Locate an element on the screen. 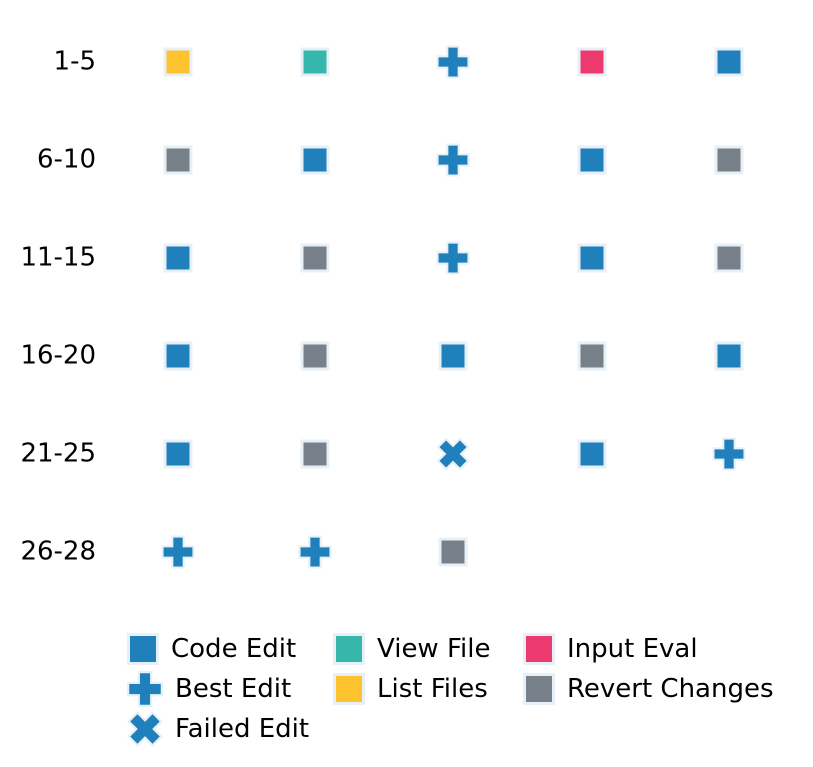 Image resolution: width=813 pixels, height=767 pixels. code-edit-square-icon is located at coordinates (143, 649).